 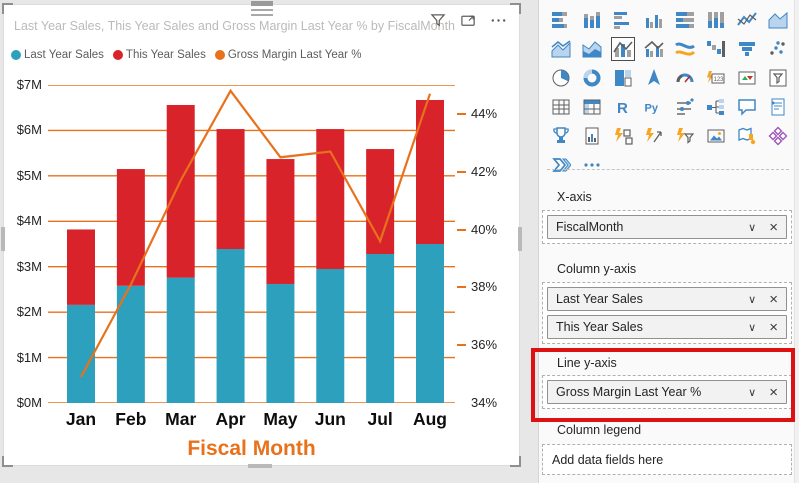 What do you see at coordinates (561, 78) in the screenshot?
I see `pie-chart-icon` at bounding box center [561, 78].